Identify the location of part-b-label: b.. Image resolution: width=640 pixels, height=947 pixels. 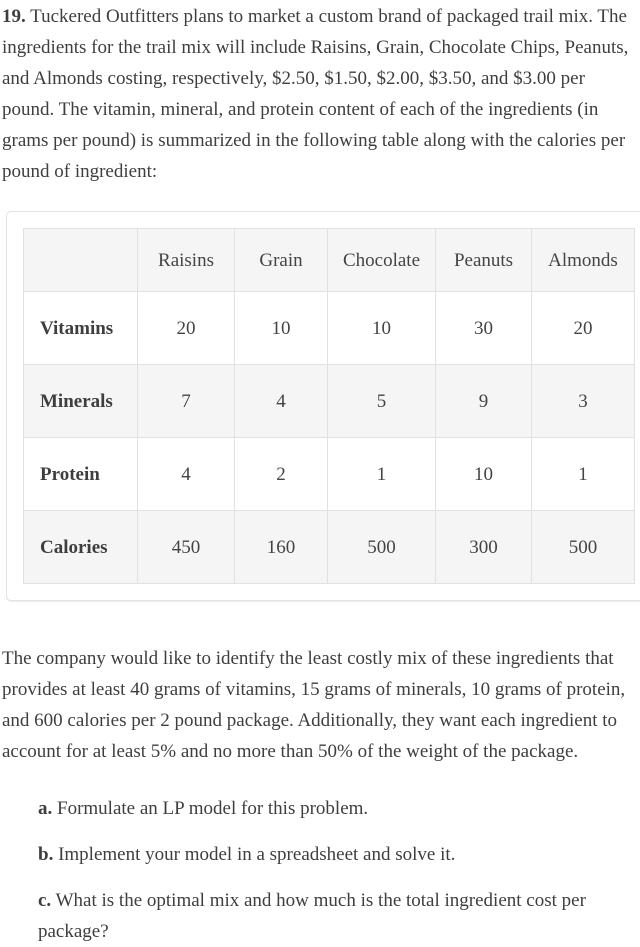
(46, 854).